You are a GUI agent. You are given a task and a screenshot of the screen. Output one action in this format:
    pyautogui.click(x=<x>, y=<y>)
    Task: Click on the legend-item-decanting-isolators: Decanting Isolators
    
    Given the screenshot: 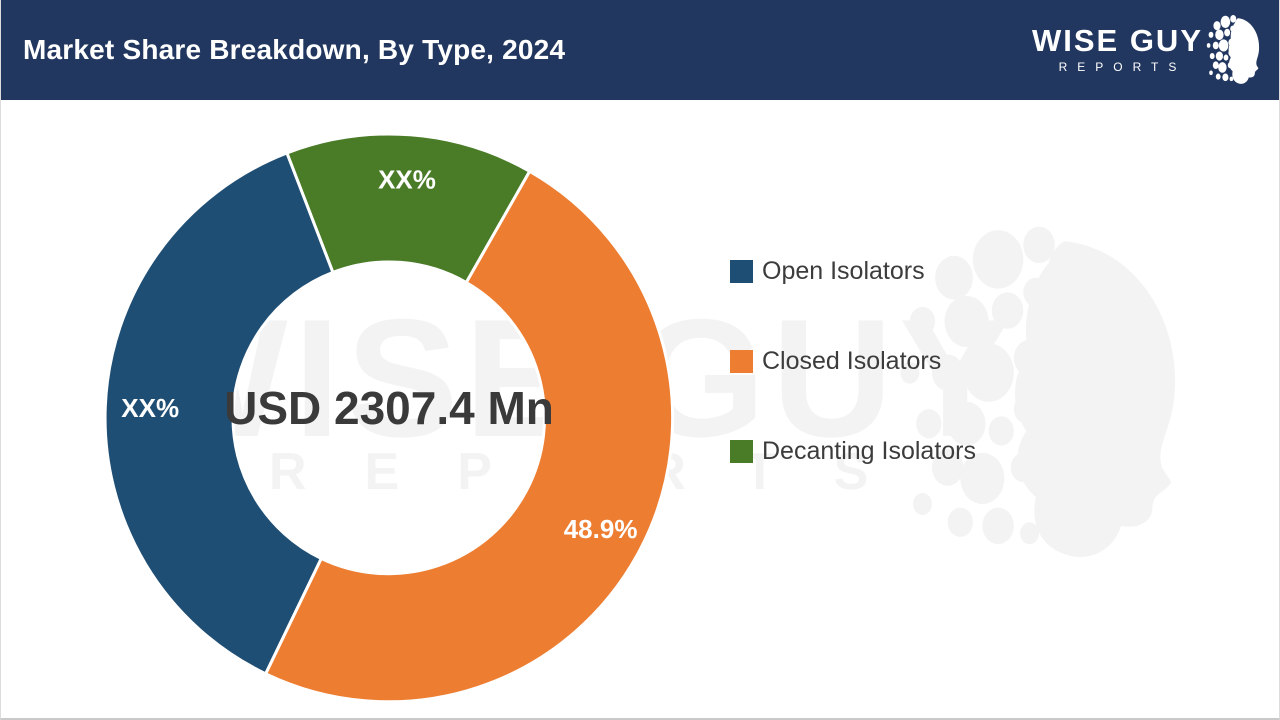 What is the action you would take?
    pyautogui.click(x=853, y=451)
    